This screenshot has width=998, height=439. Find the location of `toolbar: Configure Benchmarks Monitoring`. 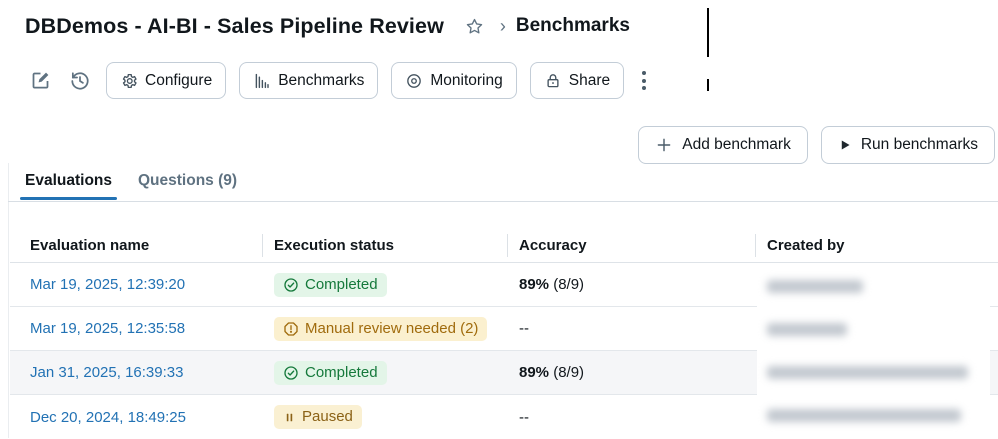

toolbar: Configure Benchmarks Monitoring is located at coordinates (338, 80).